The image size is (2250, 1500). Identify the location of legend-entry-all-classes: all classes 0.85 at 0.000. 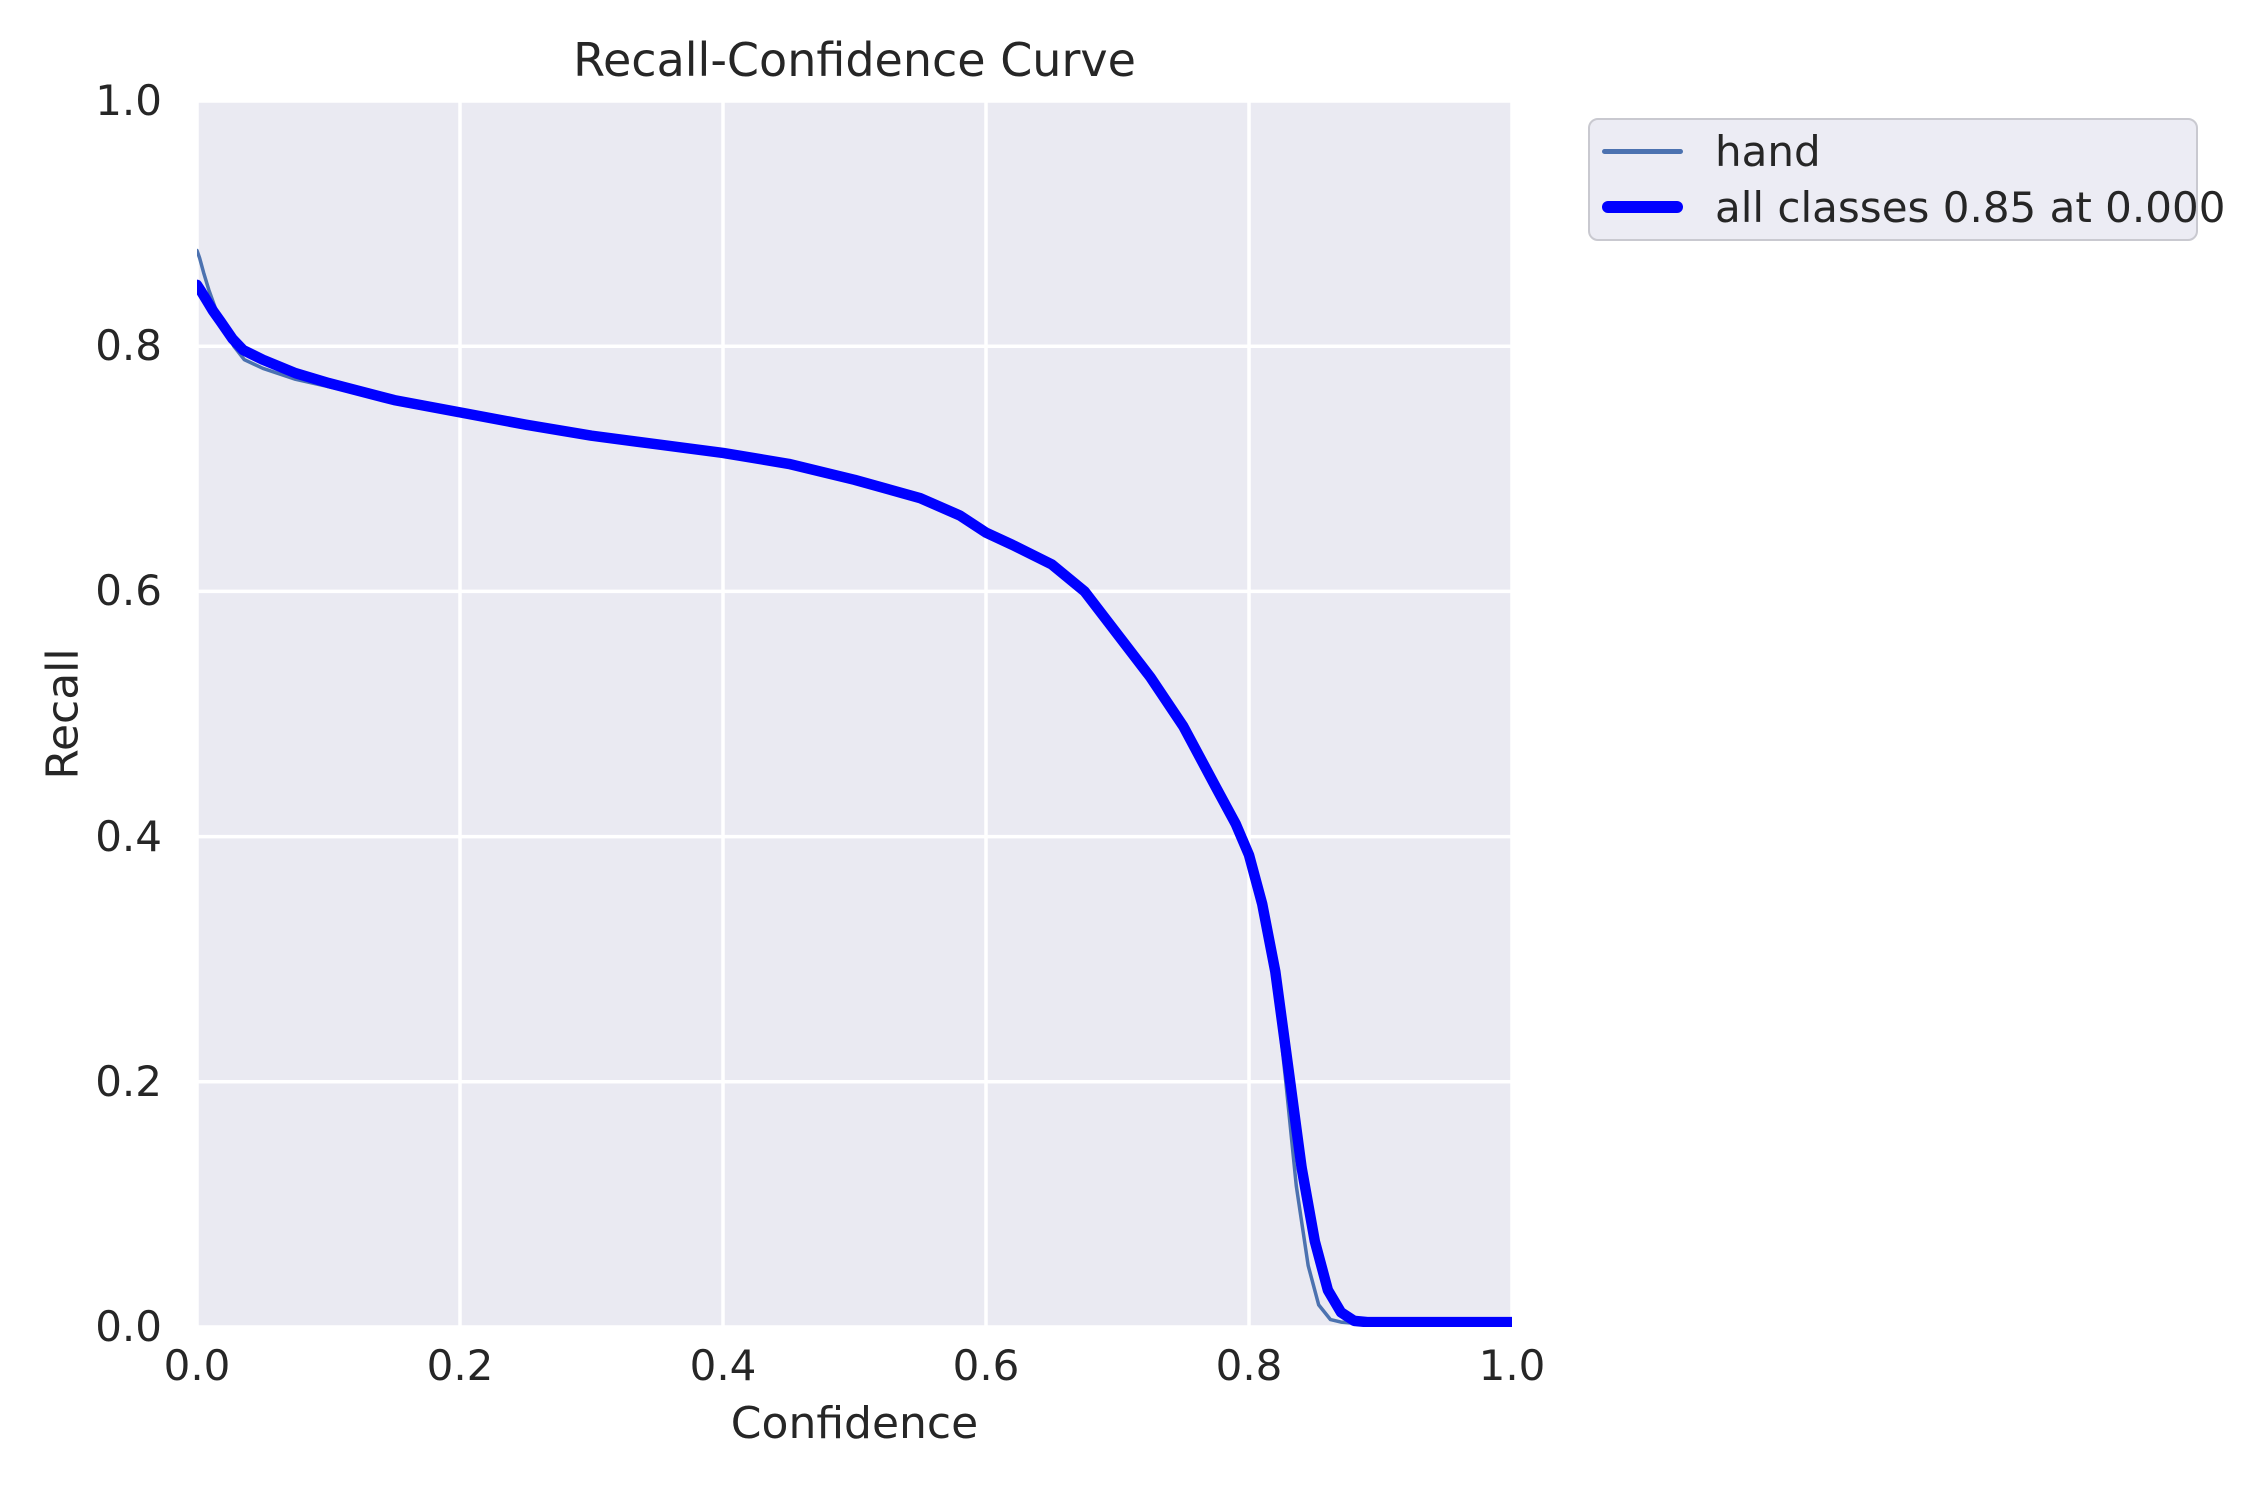
(1907, 207).